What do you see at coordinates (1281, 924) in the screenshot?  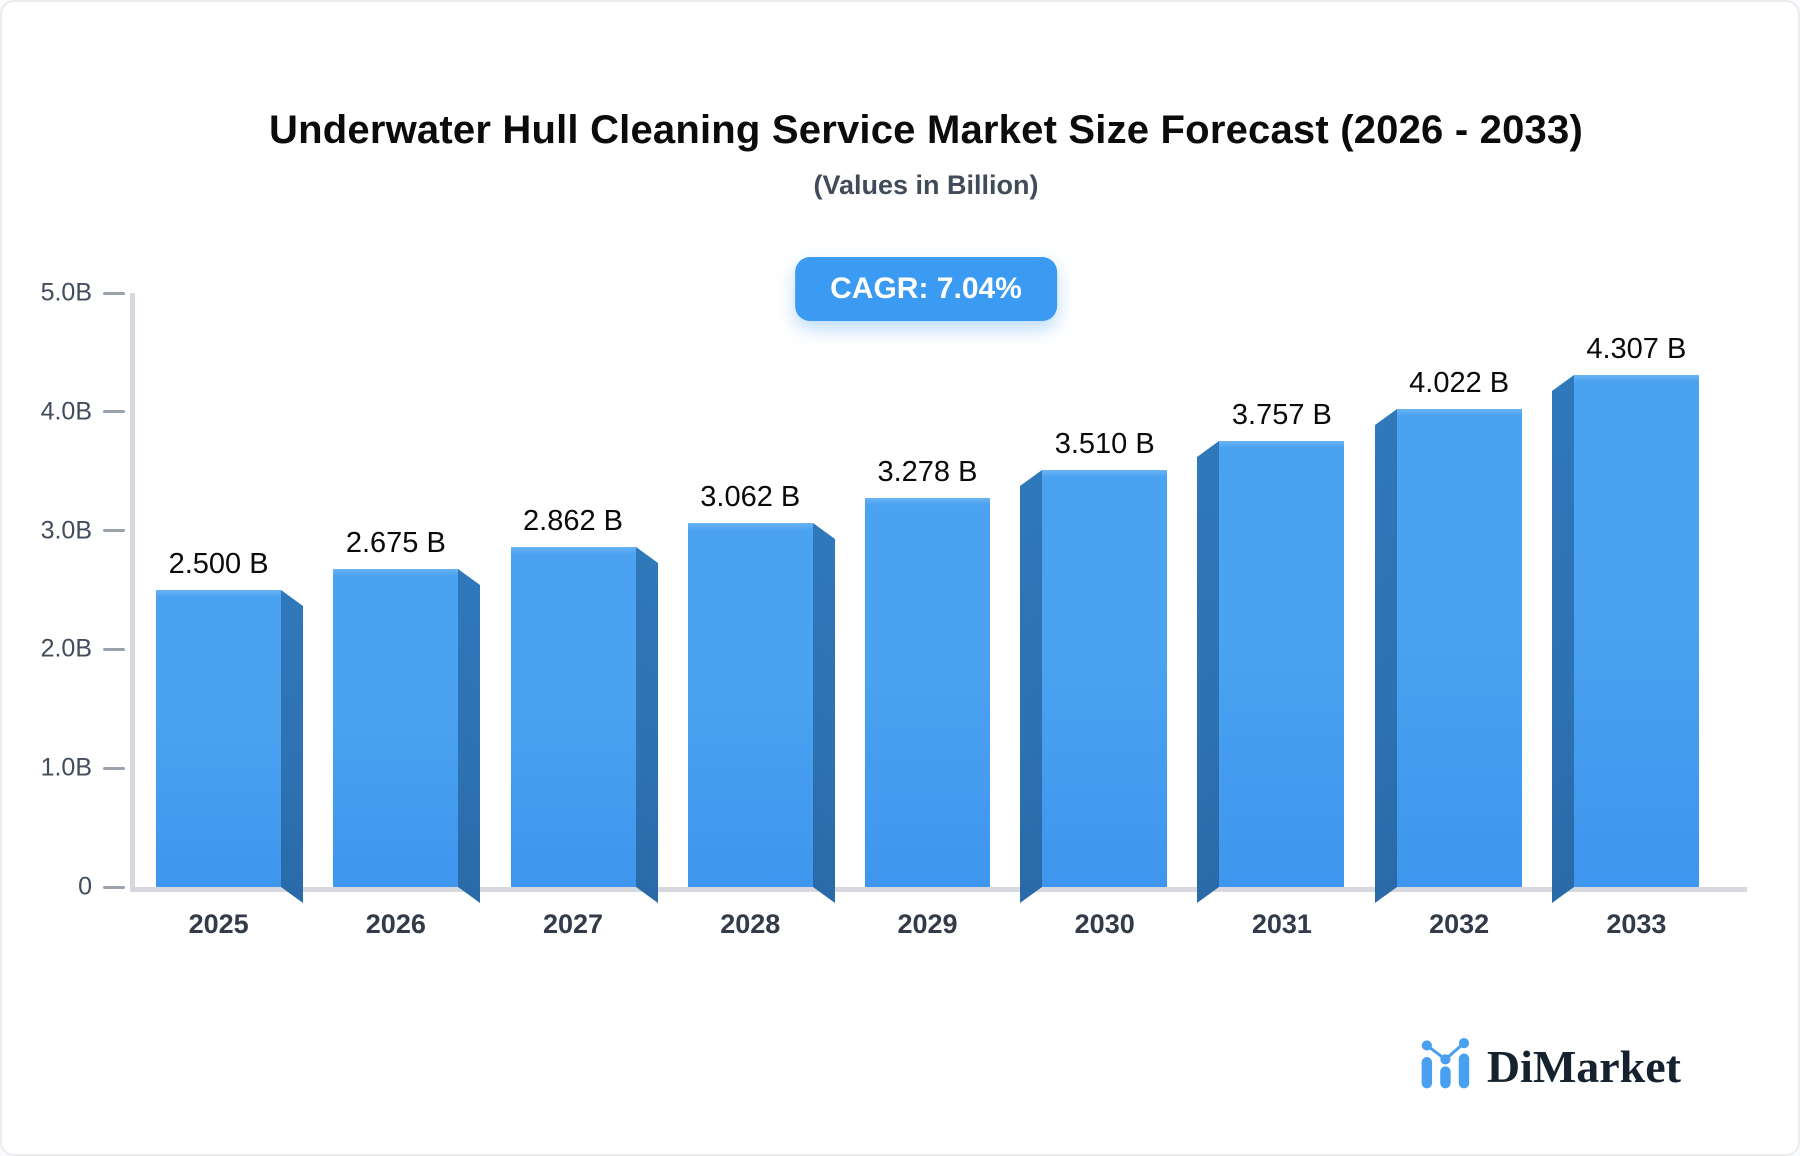 I see `x-axis-label: 2031` at bounding box center [1281, 924].